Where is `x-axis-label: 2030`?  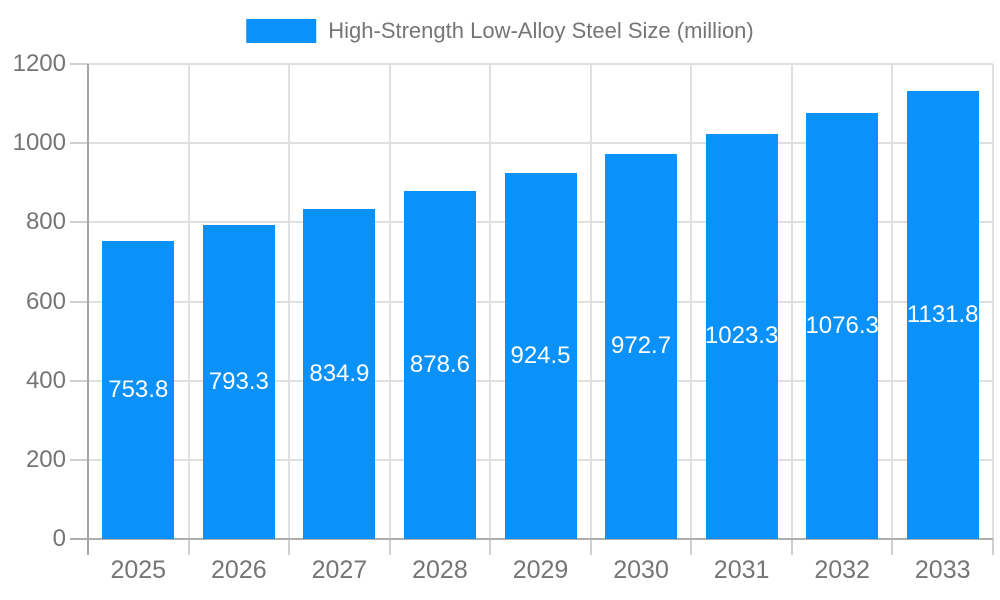
x-axis-label: 2030 is located at coordinates (641, 570).